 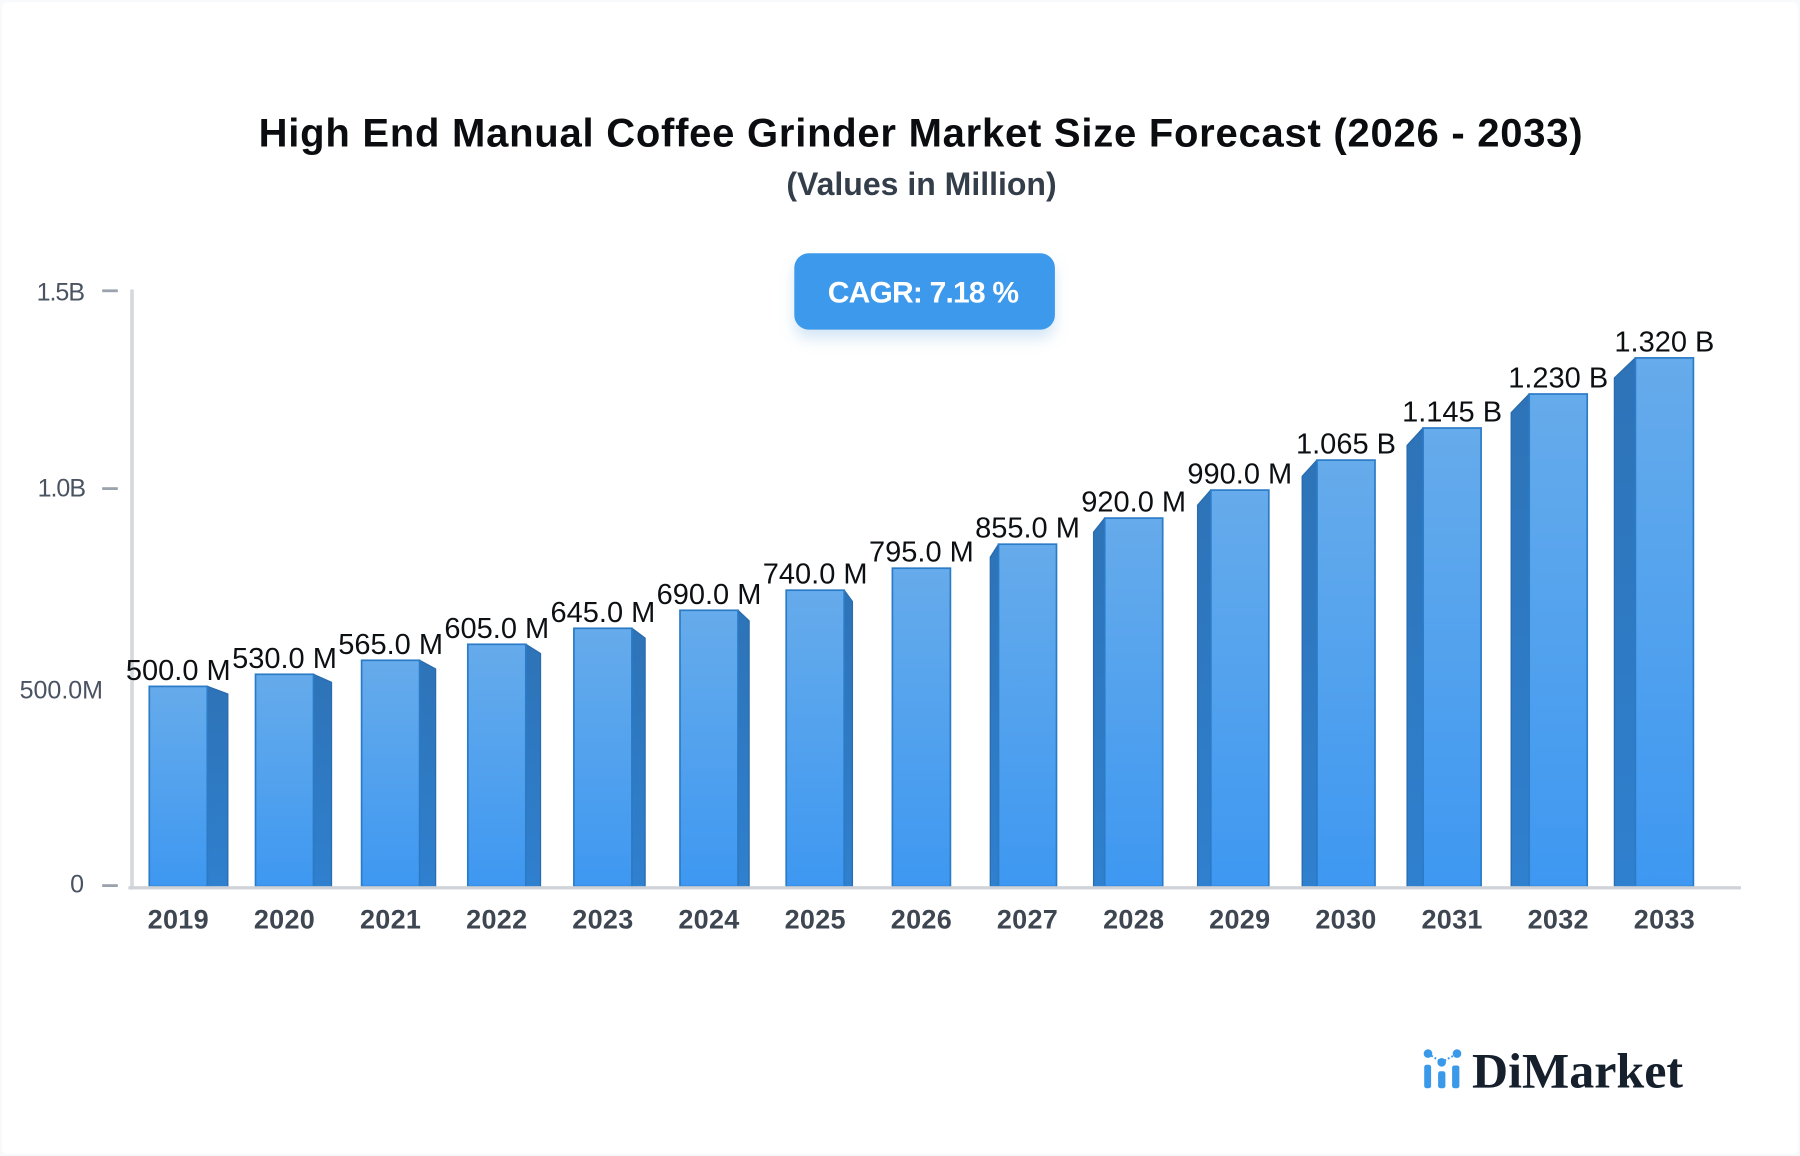 What do you see at coordinates (921, 553) in the screenshot?
I see `svg-text: 795.0 M` at bounding box center [921, 553].